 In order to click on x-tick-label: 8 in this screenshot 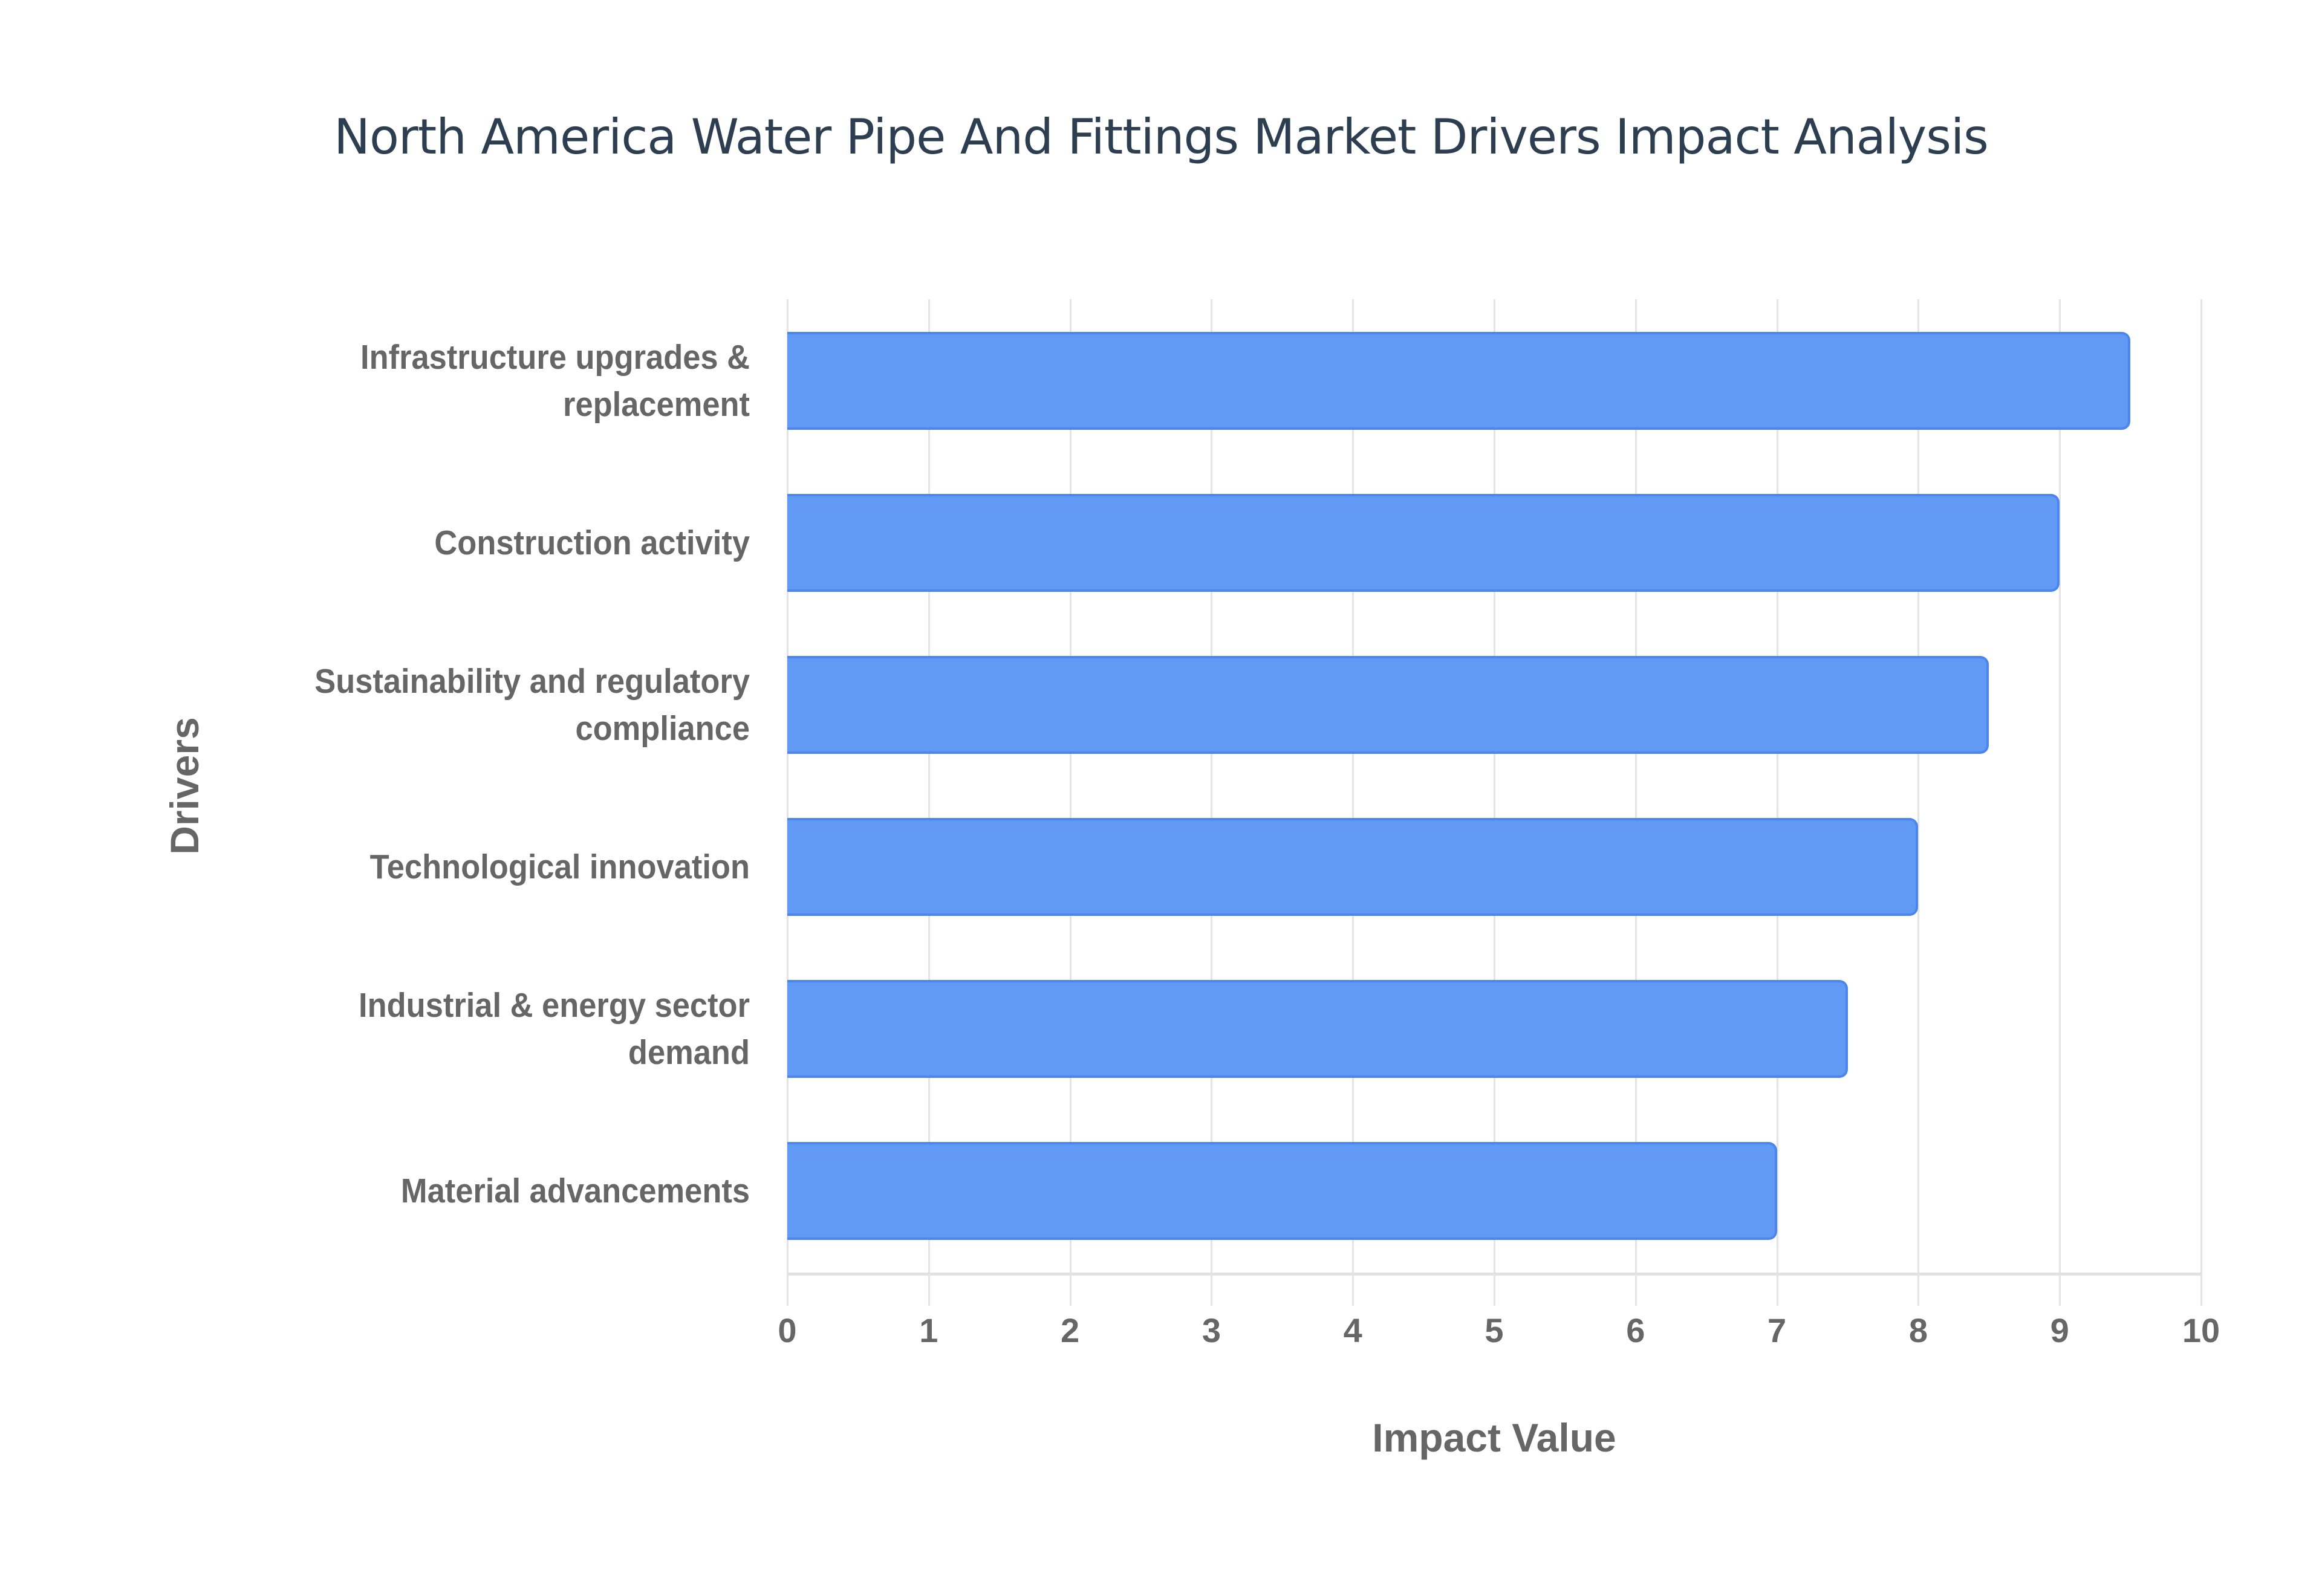, I will do `click(1918, 1330)`.